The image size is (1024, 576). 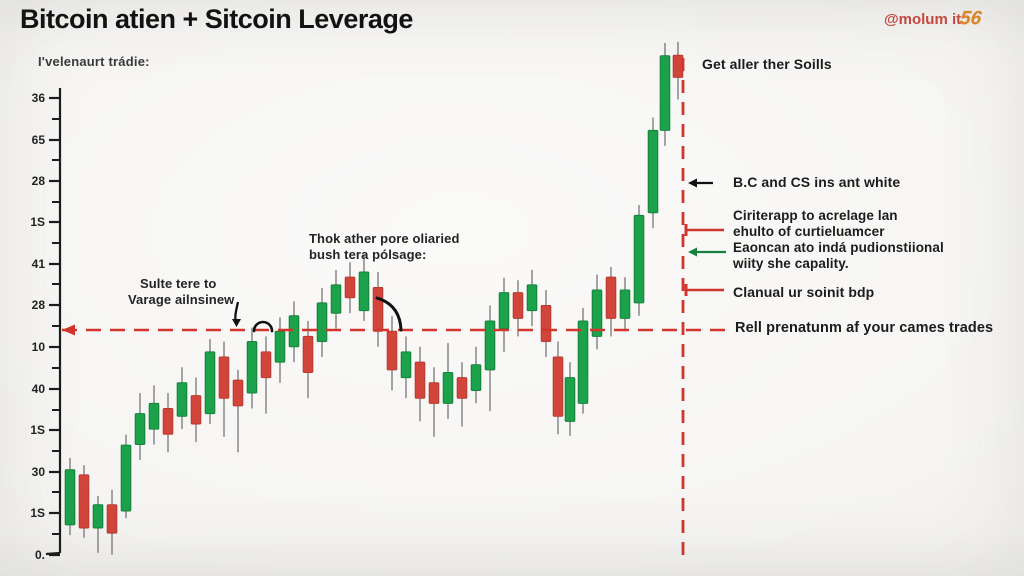 What do you see at coordinates (39, 347) in the screenshot?
I see `y-axis-tick-label: 10` at bounding box center [39, 347].